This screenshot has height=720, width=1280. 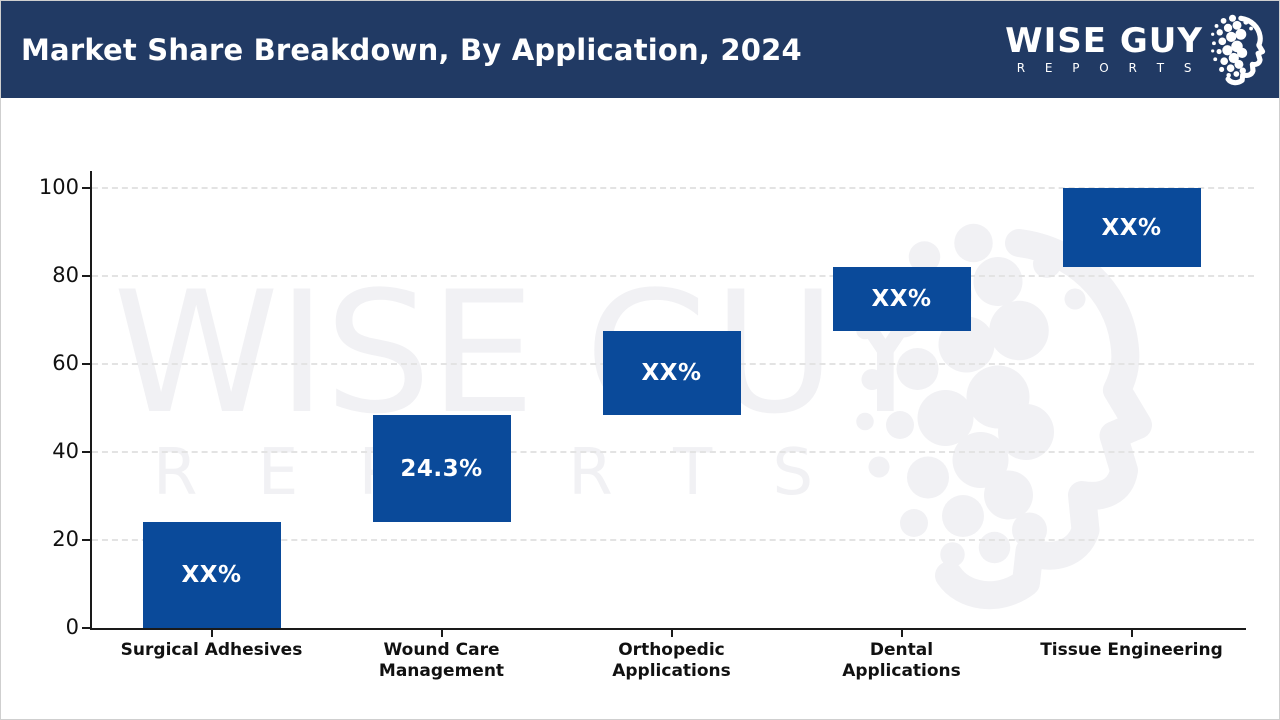 I want to click on y-tick-label-80: 80, so click(x=65, y=275).